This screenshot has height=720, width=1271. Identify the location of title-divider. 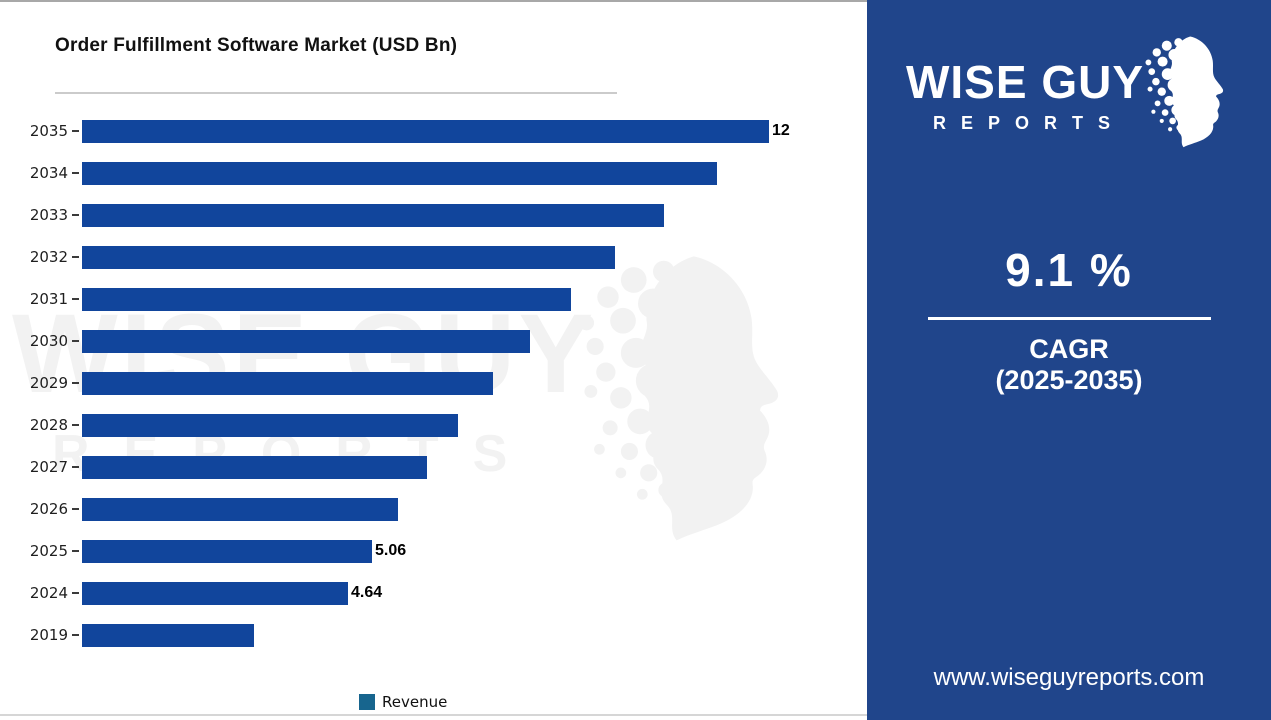
(336, 93).